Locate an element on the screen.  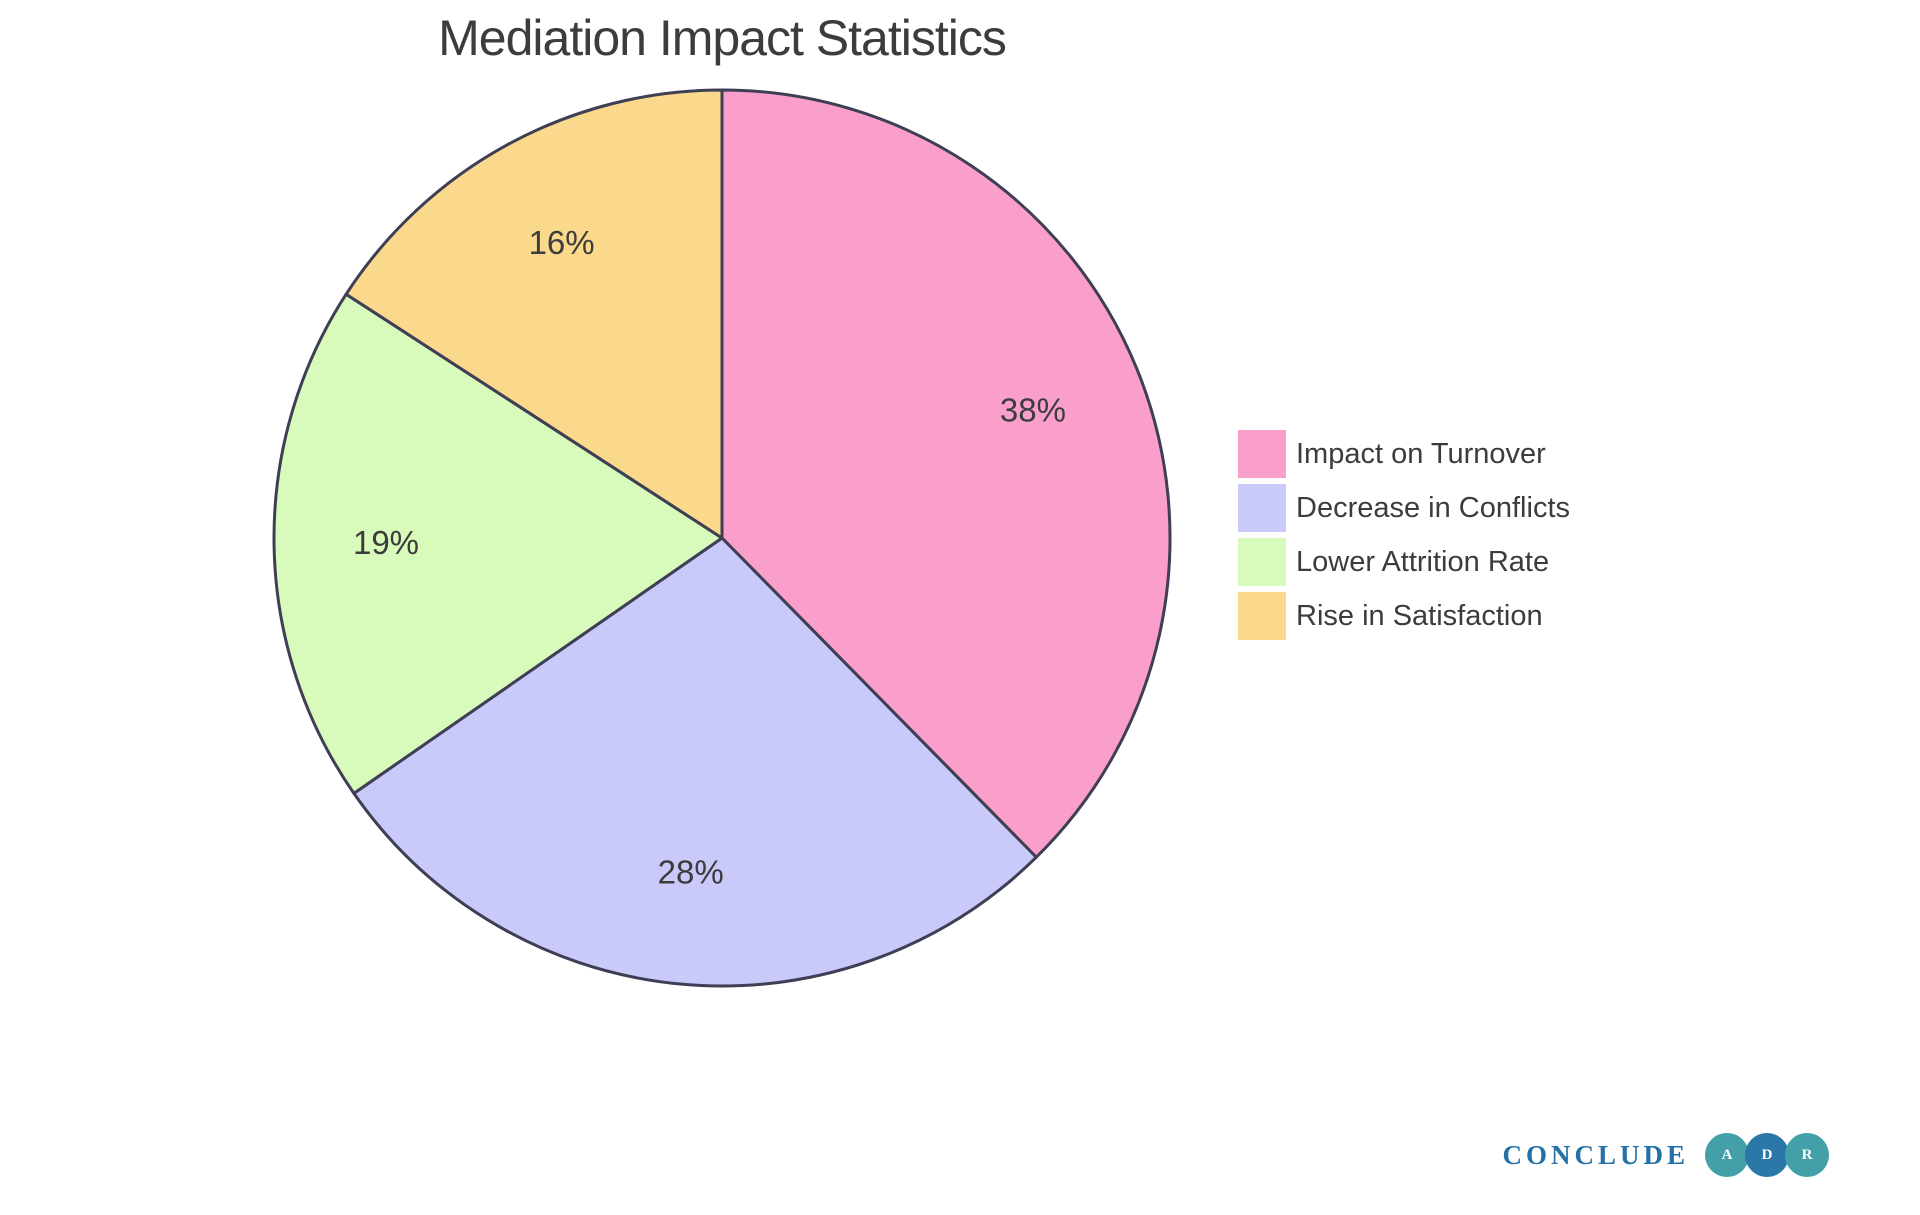
brand-badge-a: A is located at coordinates (1727, 1155).